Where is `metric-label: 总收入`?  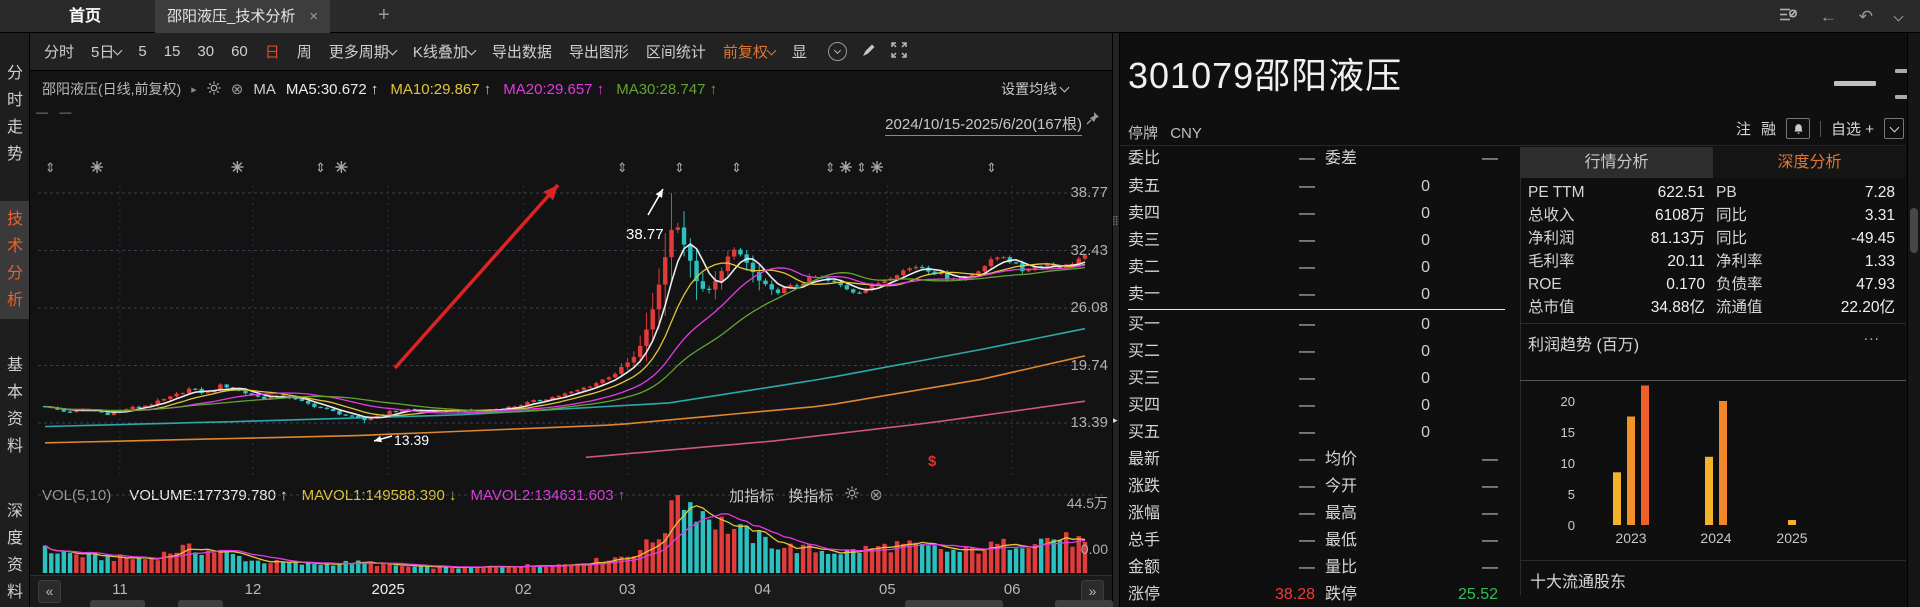 metric-label: 总收入 is located at coordinates (1551, 215).